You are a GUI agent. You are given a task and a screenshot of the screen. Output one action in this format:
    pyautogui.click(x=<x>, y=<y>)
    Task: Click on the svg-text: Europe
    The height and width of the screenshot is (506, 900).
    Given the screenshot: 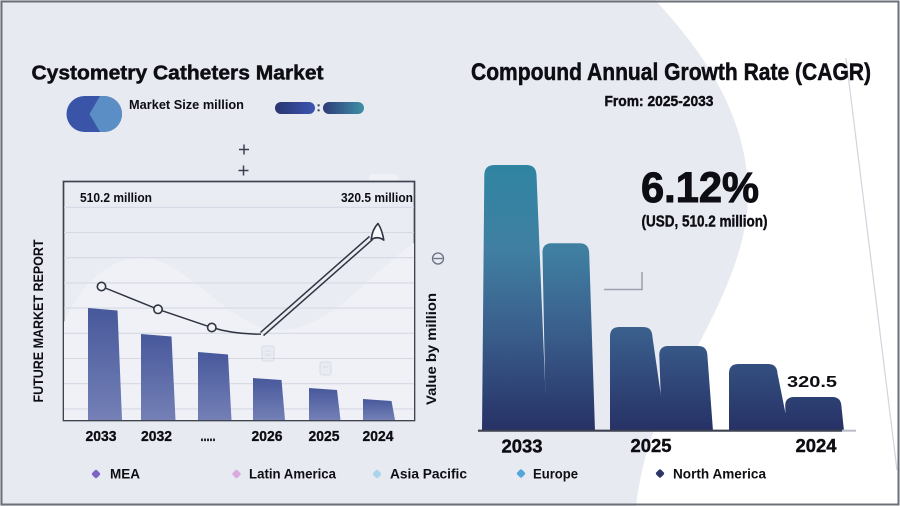 What is the action you would take?
    pyautogui.click(x=555, y=474)
    